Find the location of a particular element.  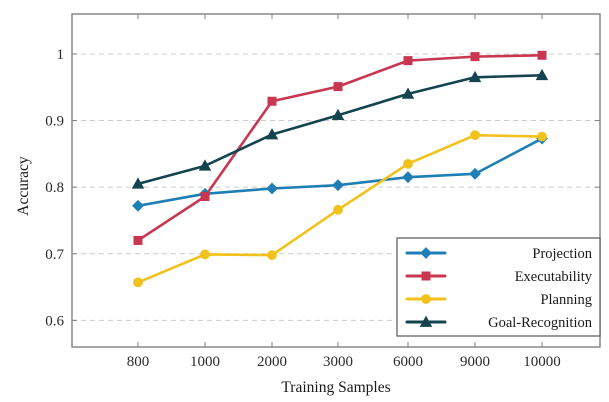

x-axis-tick-labels: 800 1000 2000 3000 6000 9000 10000 is located at coordinates (344, 362).